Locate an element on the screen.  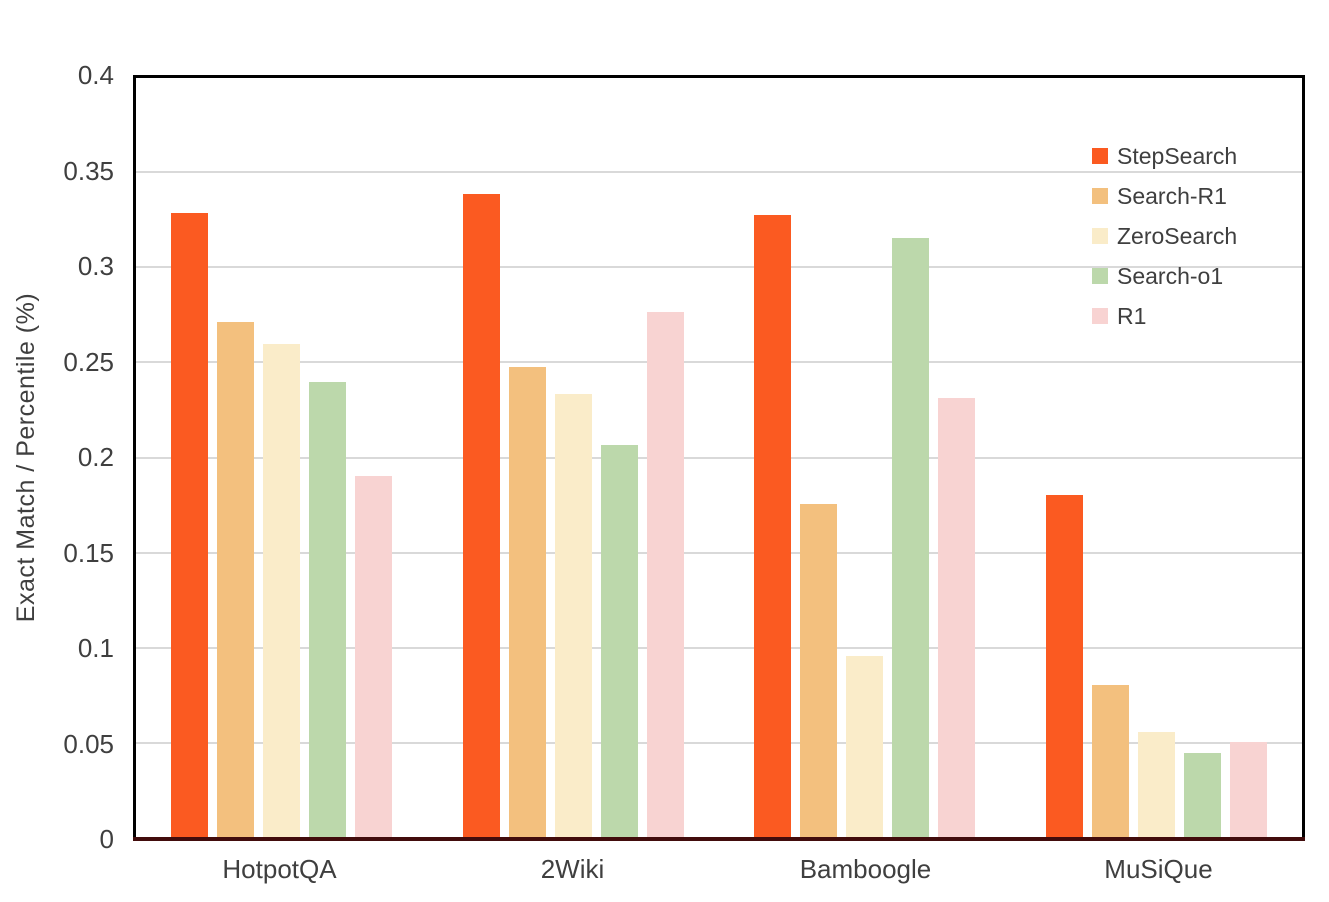
bar-Search-R1-MuSiQue is located at coordinates (1110, 761).